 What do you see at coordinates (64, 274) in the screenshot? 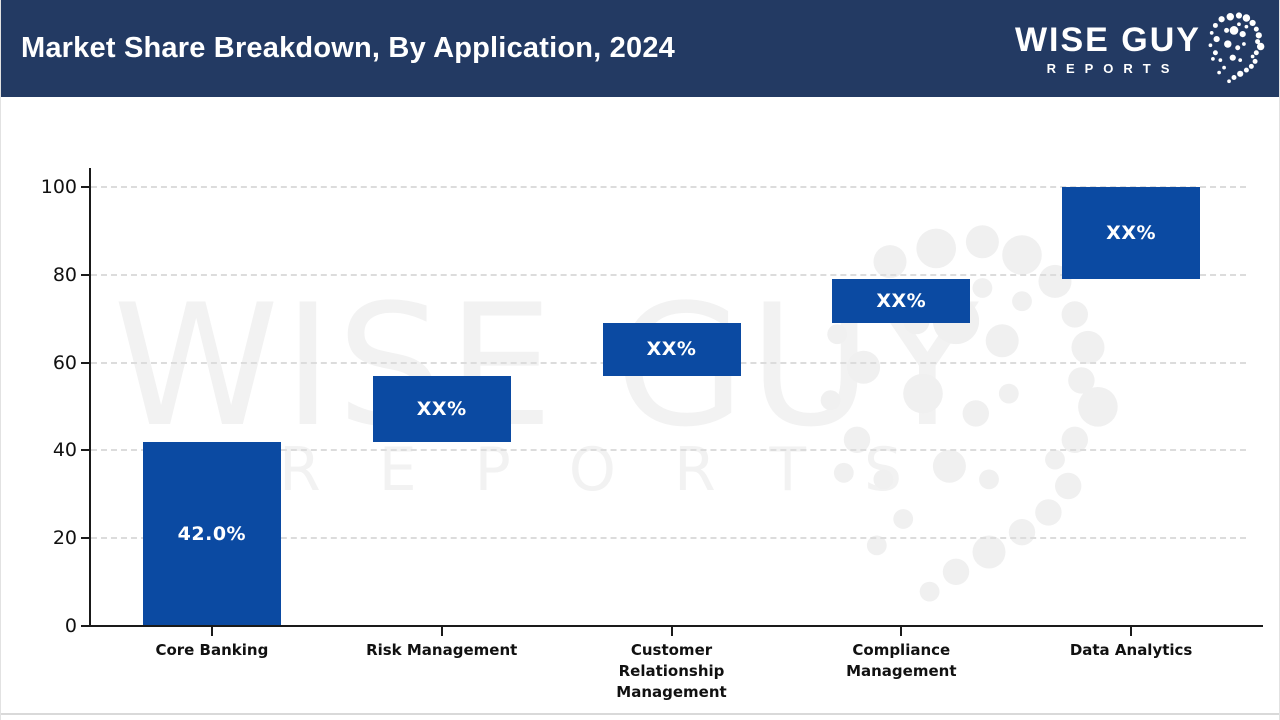
I see `y-tick-label-80: 80` at bounding box center [64, 274].